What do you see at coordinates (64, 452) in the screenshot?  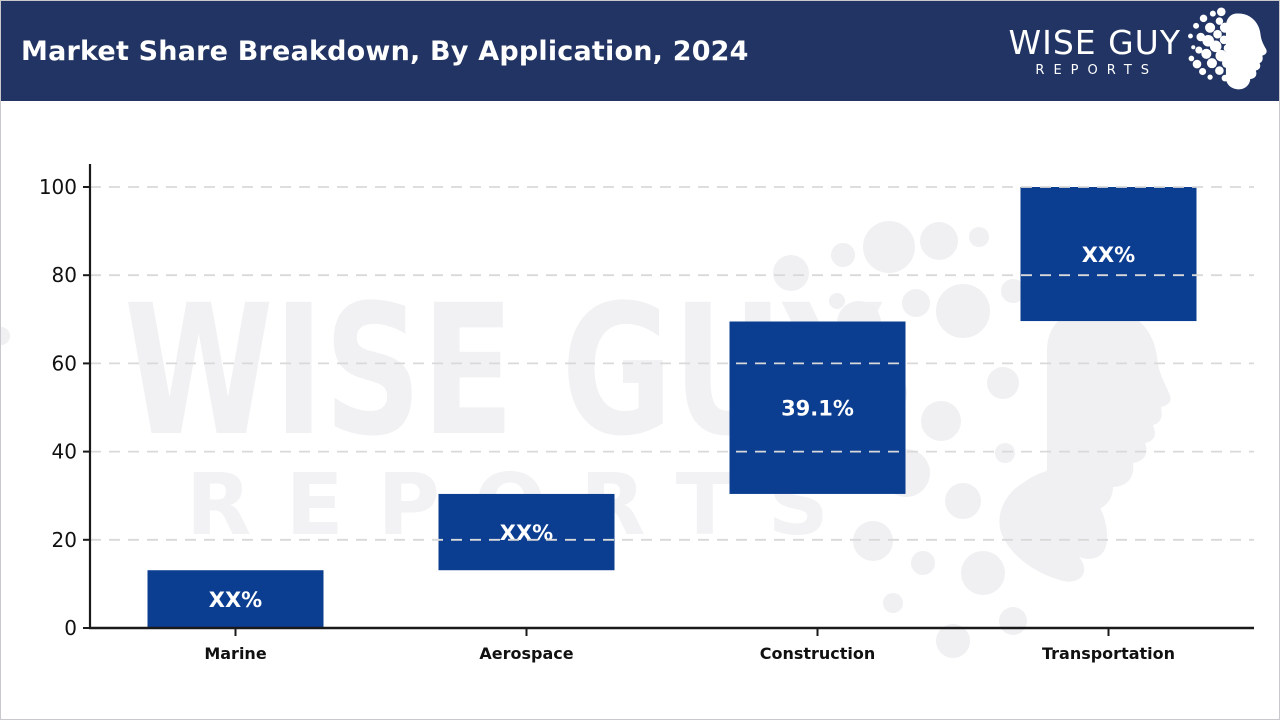 I see `y-tick-label-40: 40` at bounding box center [64, 452].